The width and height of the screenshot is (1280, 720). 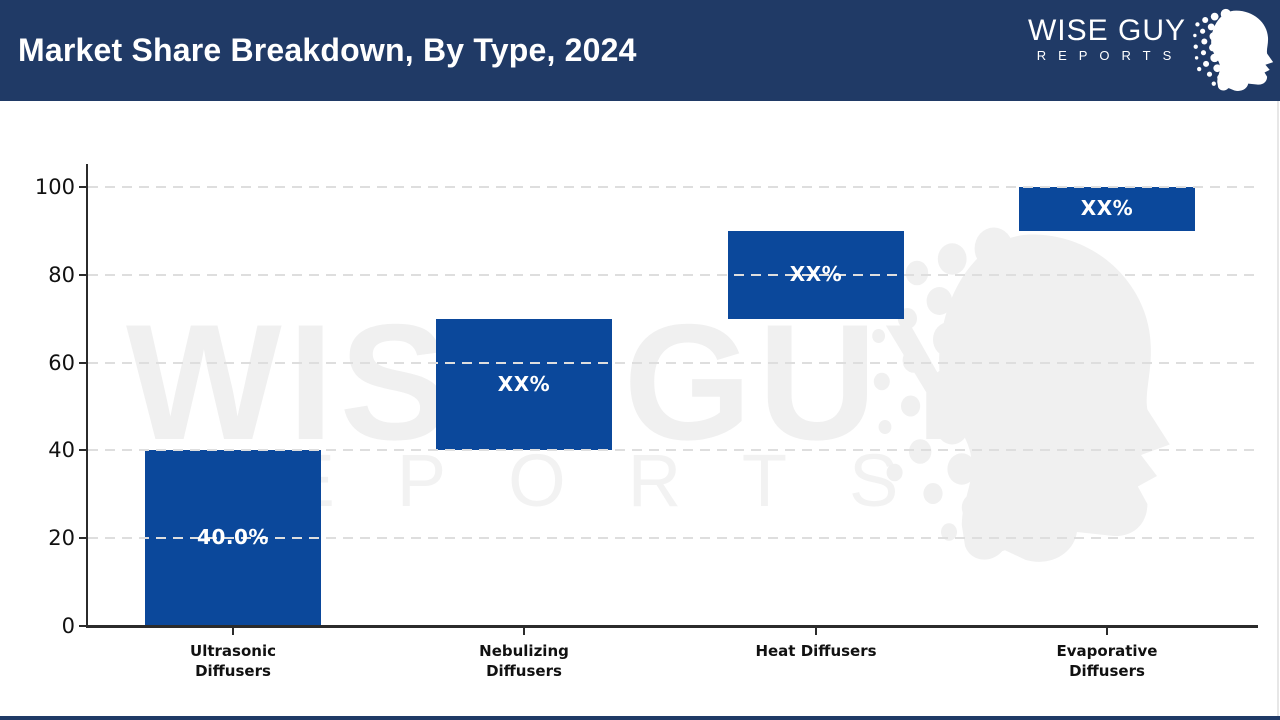 What do you see at coordinates (327, 50) in the screenshot?
I see `page-title: Market Share Breakdown, By Type, 2024` at bounding box center [327, 50].